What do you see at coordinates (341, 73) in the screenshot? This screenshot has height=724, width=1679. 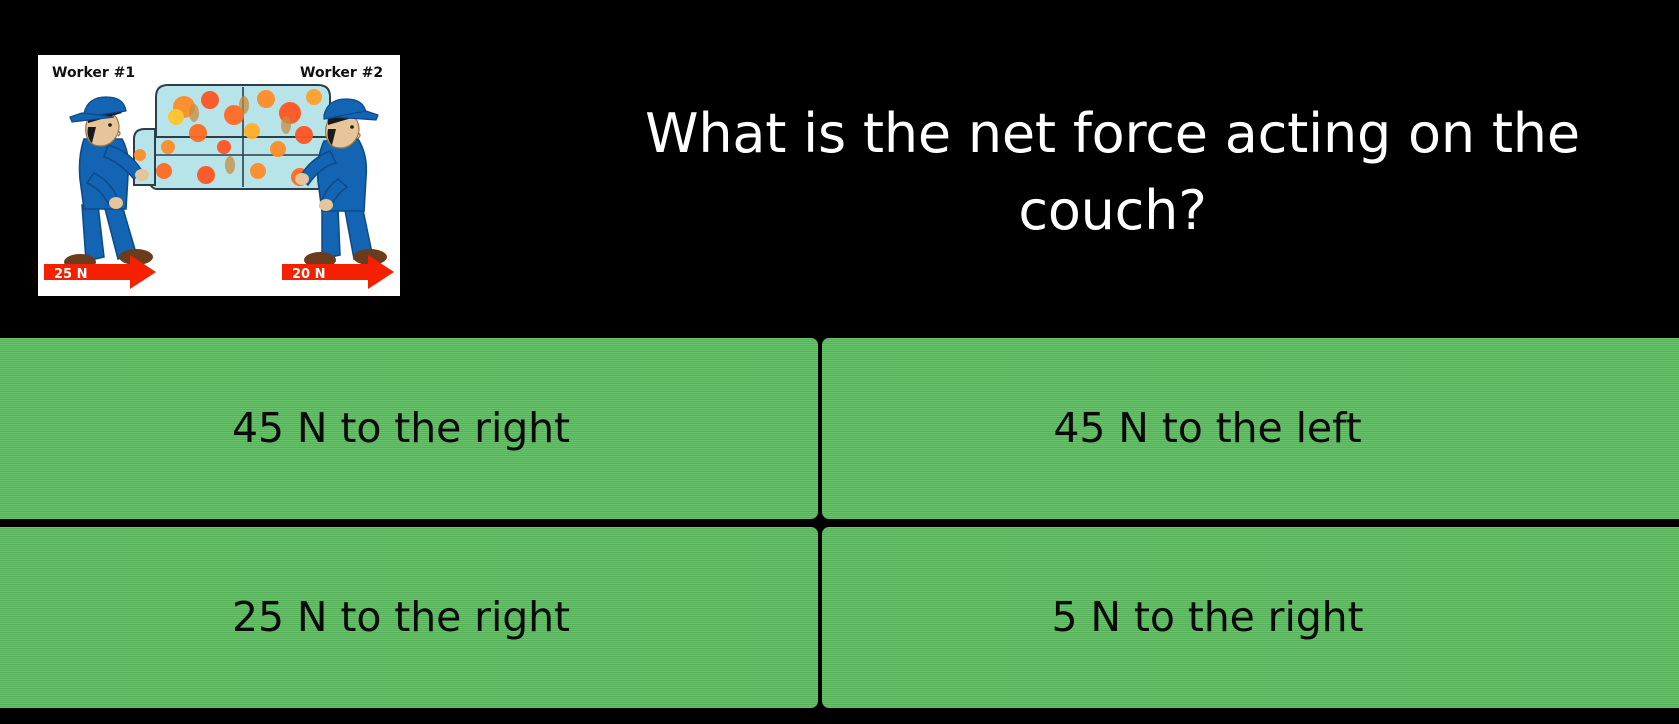 I see `svg-text: Worker #2` at bounding box center [341, 73].